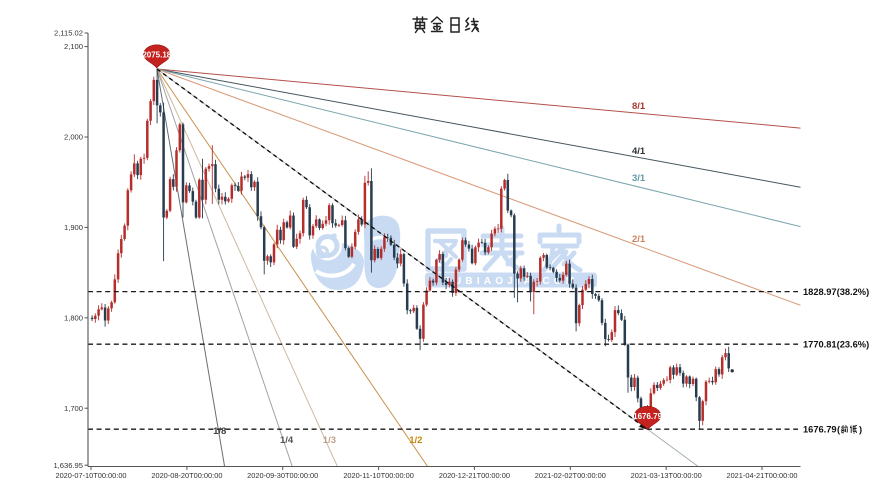 The width and height of the screenshot is (889, 500). I want to click on svg-text: 2,000, so click(73, 137).